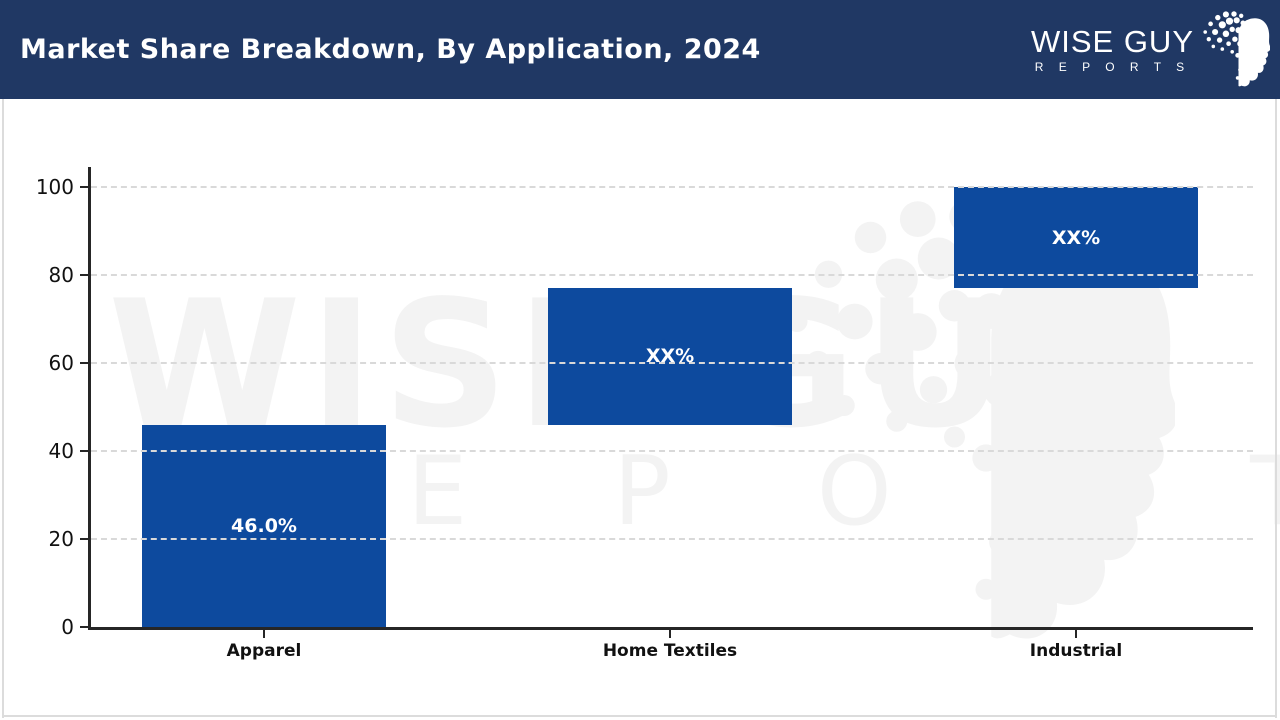 This screenshot has height=720, width=1280. I want to click on frame-border-right, so click(1276, 408).